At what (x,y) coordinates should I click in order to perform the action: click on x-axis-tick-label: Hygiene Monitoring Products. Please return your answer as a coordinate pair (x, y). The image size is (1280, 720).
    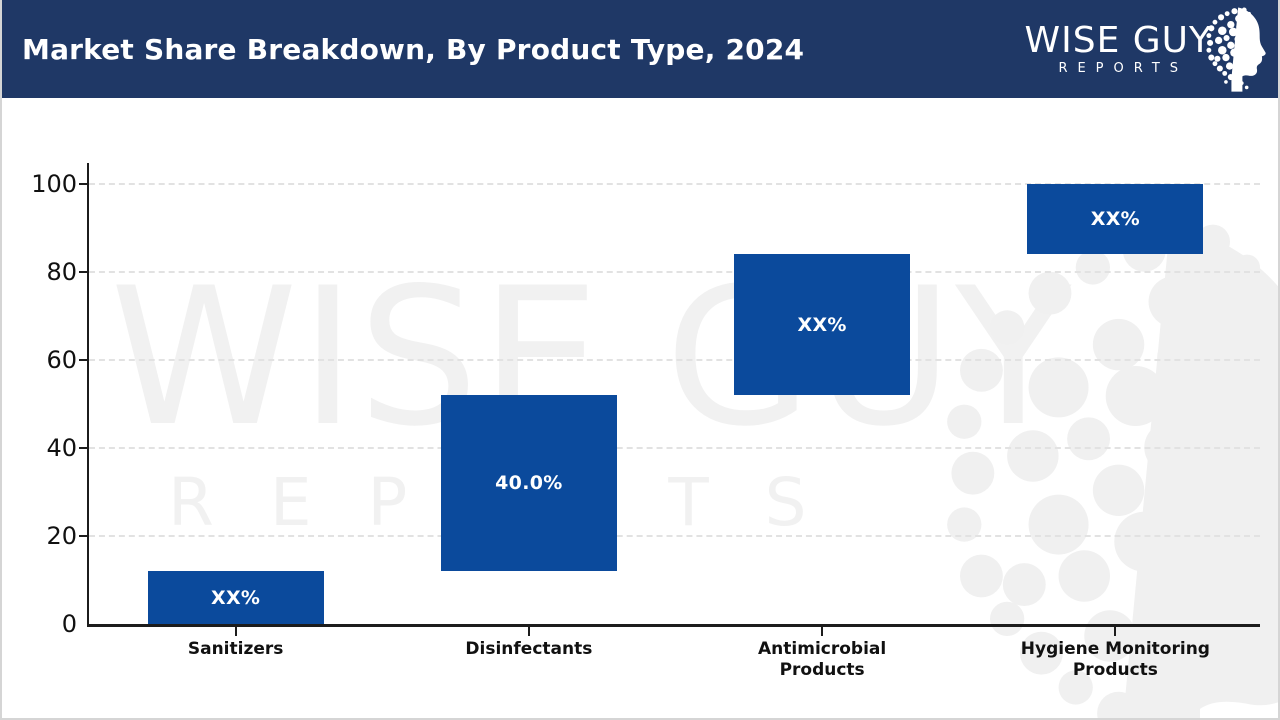
    Looking at the image, I should click on (1115, 659).